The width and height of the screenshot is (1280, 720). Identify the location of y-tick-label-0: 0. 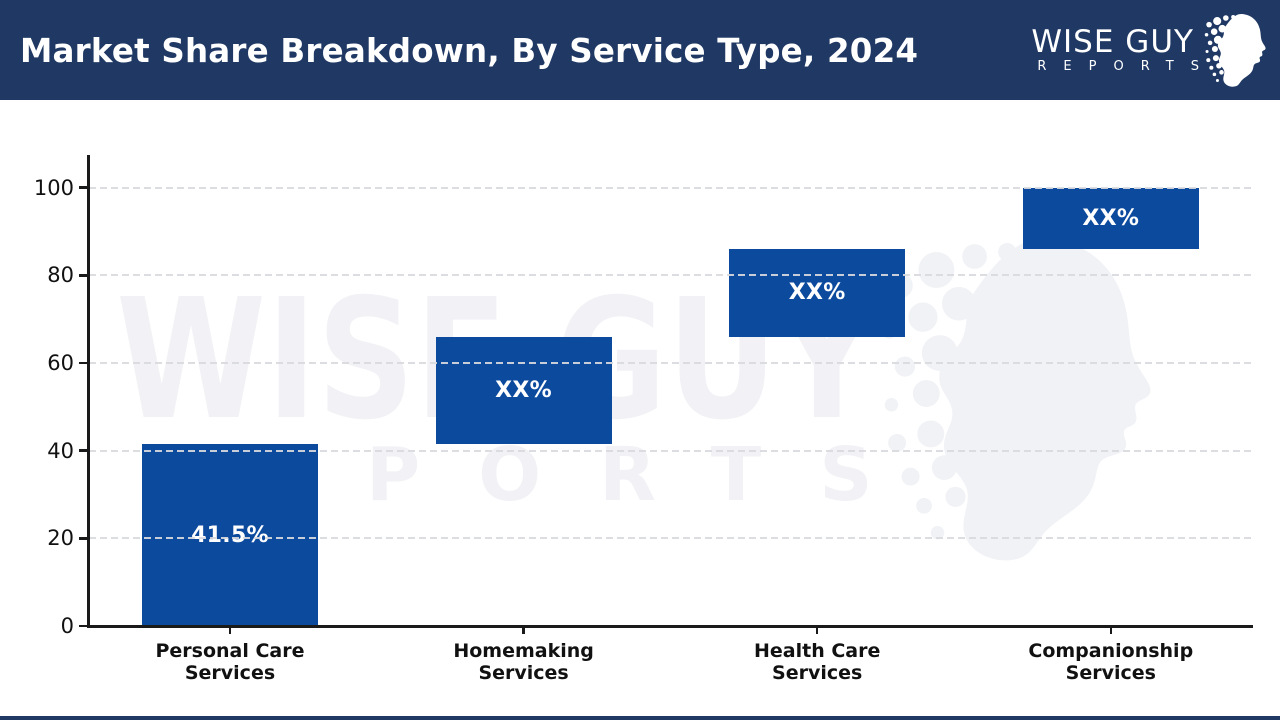
(67, 626).